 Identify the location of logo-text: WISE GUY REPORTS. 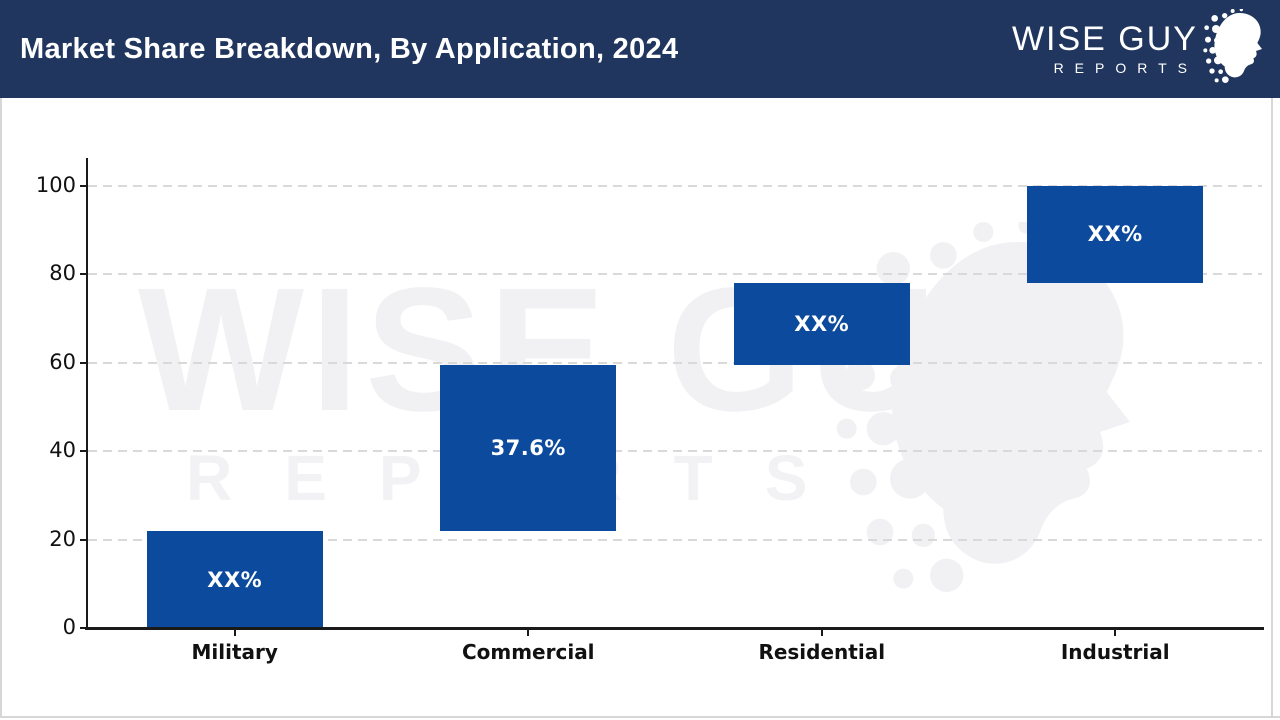
(1104, 48).